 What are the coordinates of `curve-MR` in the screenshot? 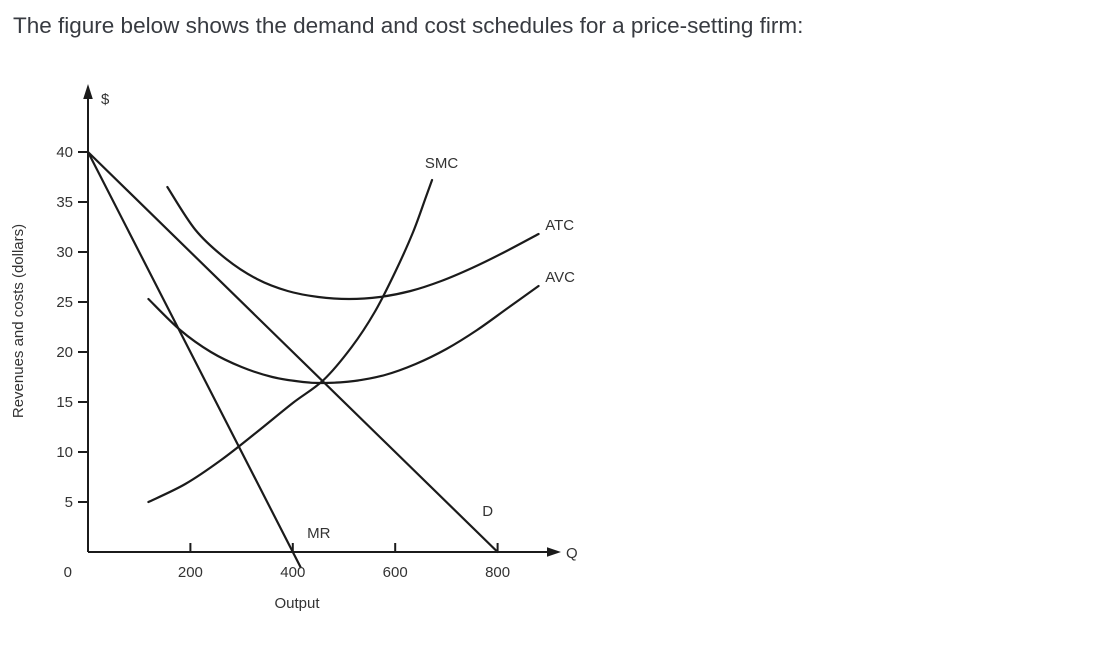 It's located at (194, 359).